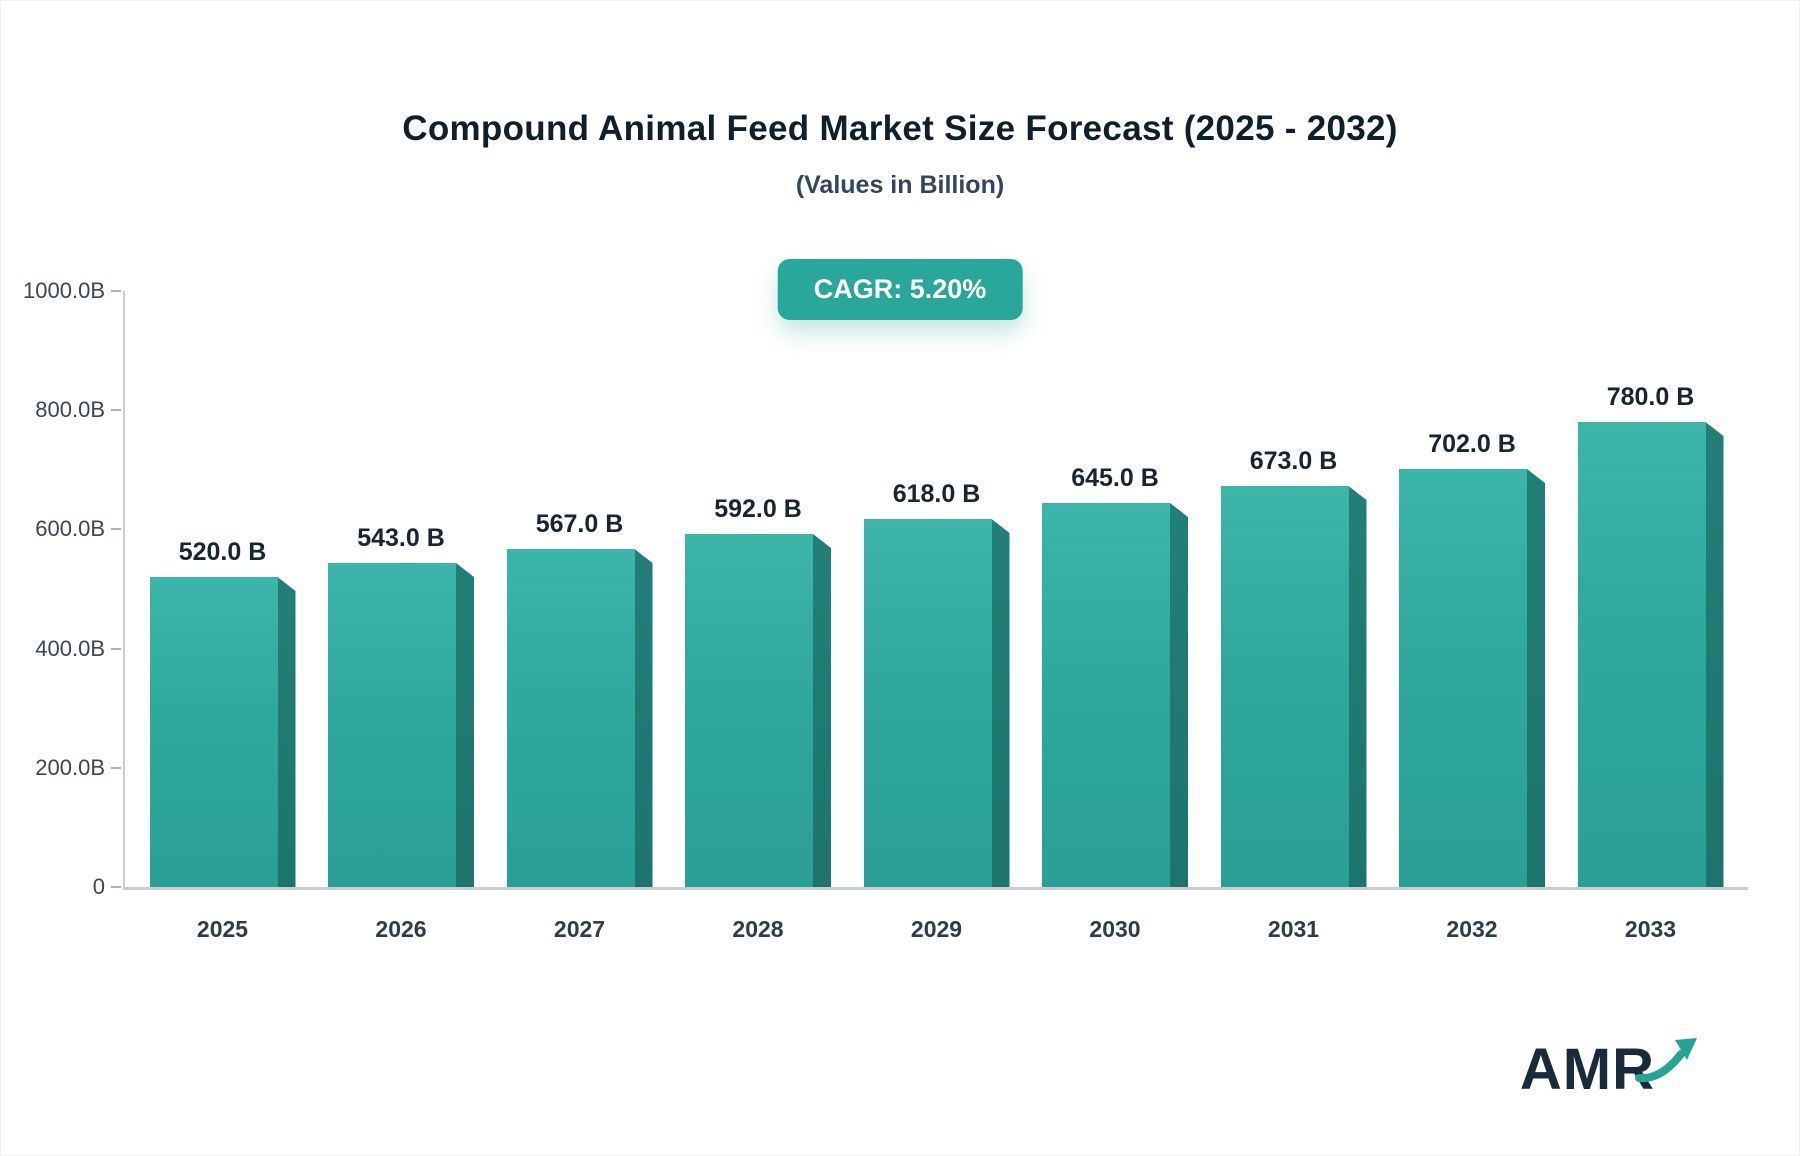  I want to click on x-axis-label-2029: 2029, so click(936, 929).